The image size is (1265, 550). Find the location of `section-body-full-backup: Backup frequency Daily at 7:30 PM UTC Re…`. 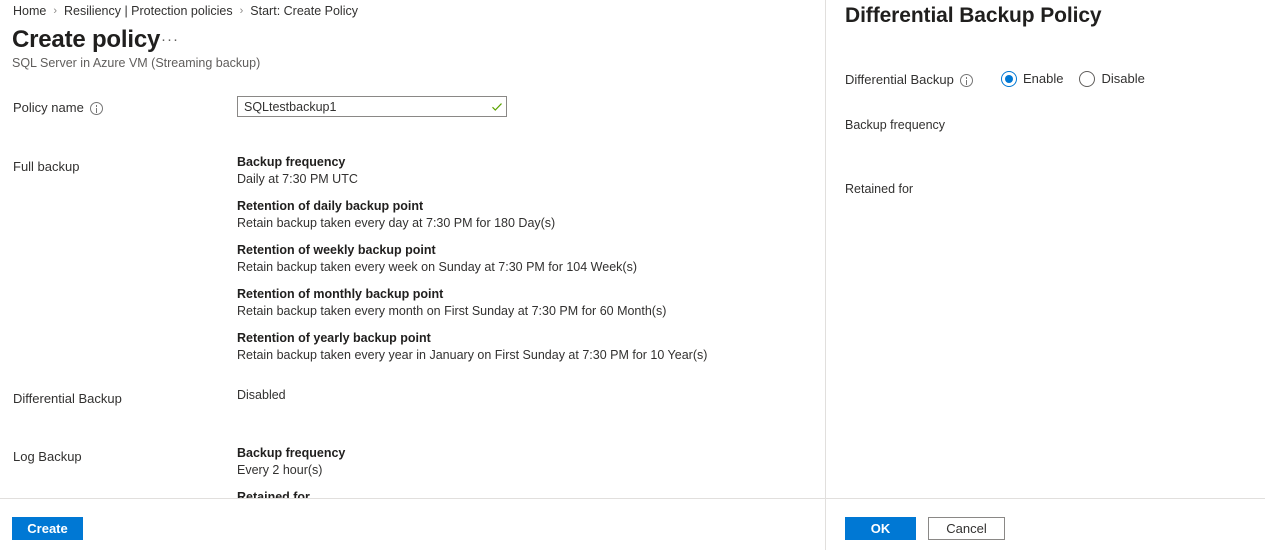

section-body-full-backup: Backup frequency Daily at 7:30 PM UTC Re… is located at coordinates (472, 259).